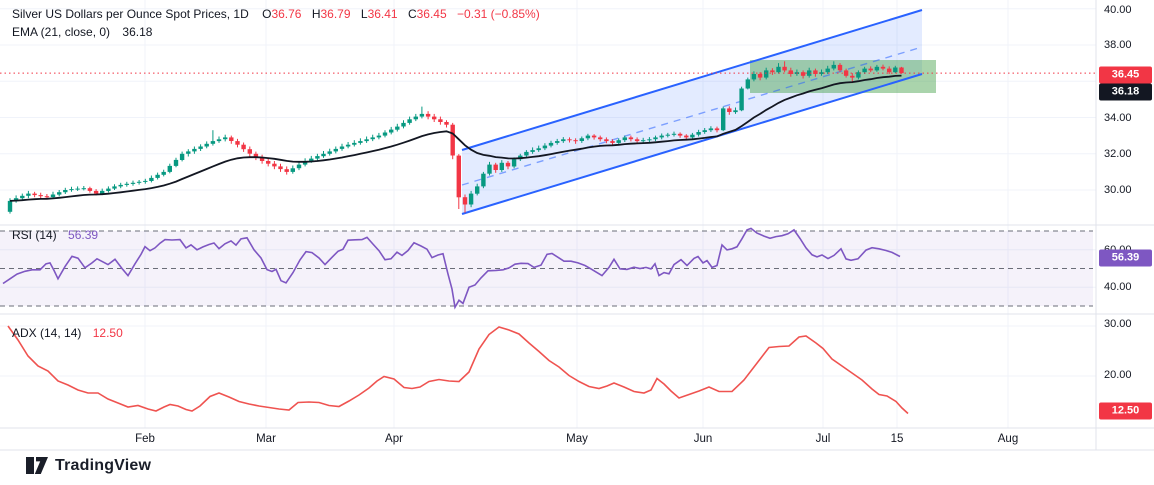 Image resolution: width=1154 pixels, height=485 pixels. What do you see at coordinates (1118, 45) in the screenshot?
I see `price-axis-label: 38.00` at bounding box center [1118, 45].